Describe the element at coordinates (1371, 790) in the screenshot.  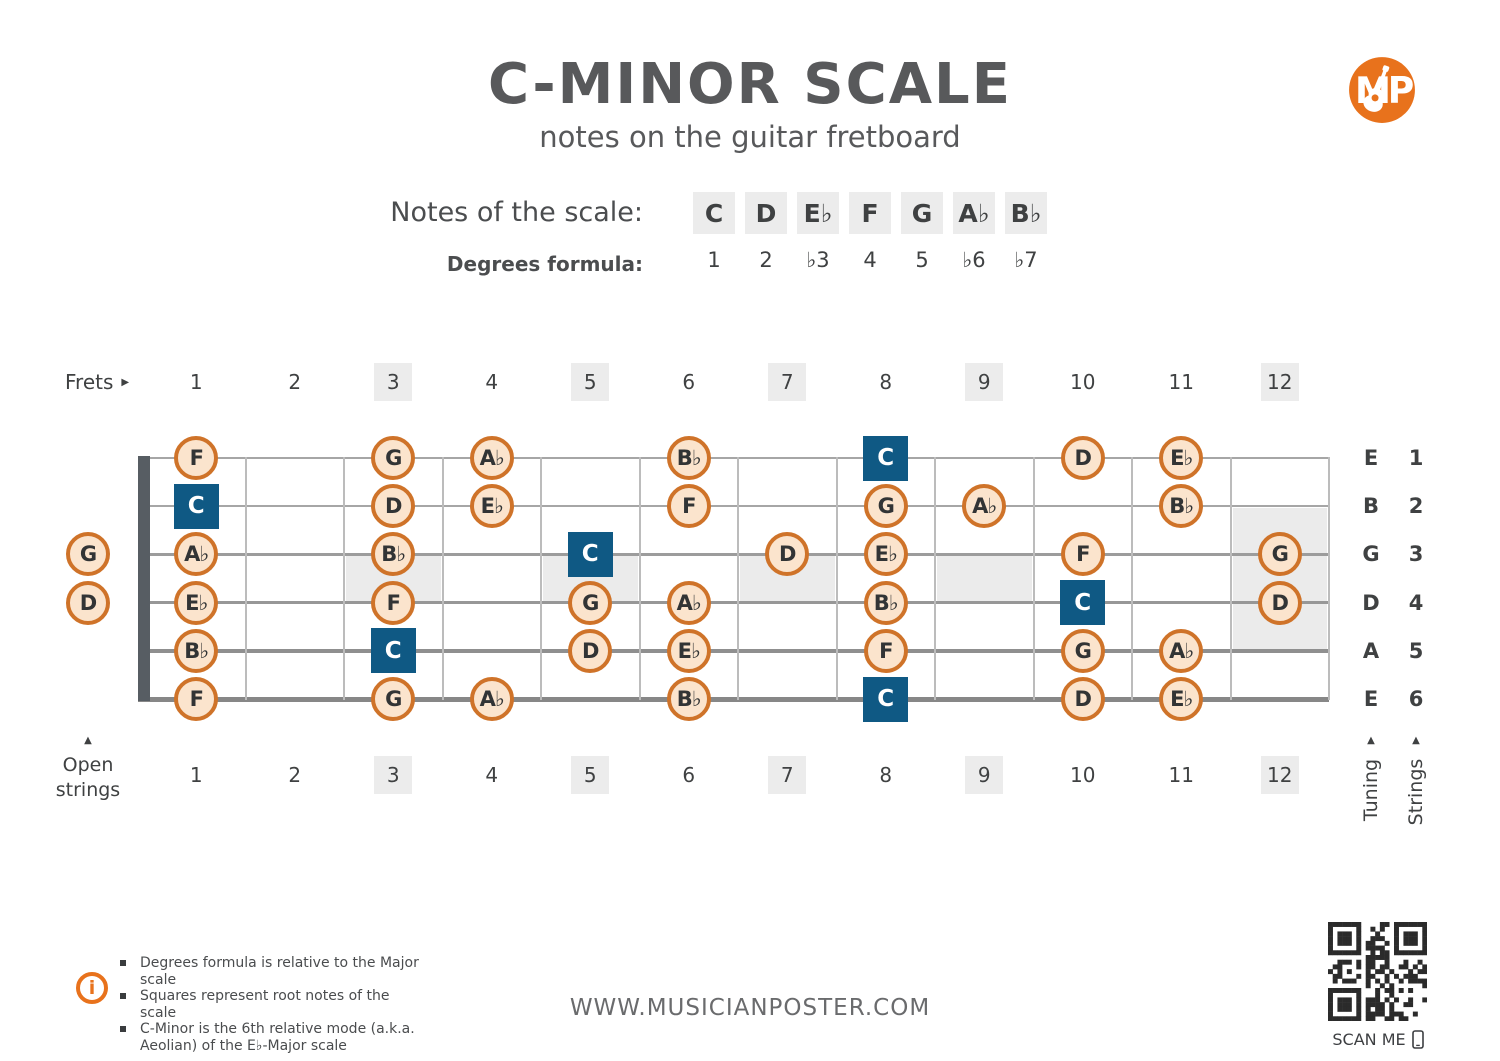
I see `tuning-axis-label: Tuning` at that location.